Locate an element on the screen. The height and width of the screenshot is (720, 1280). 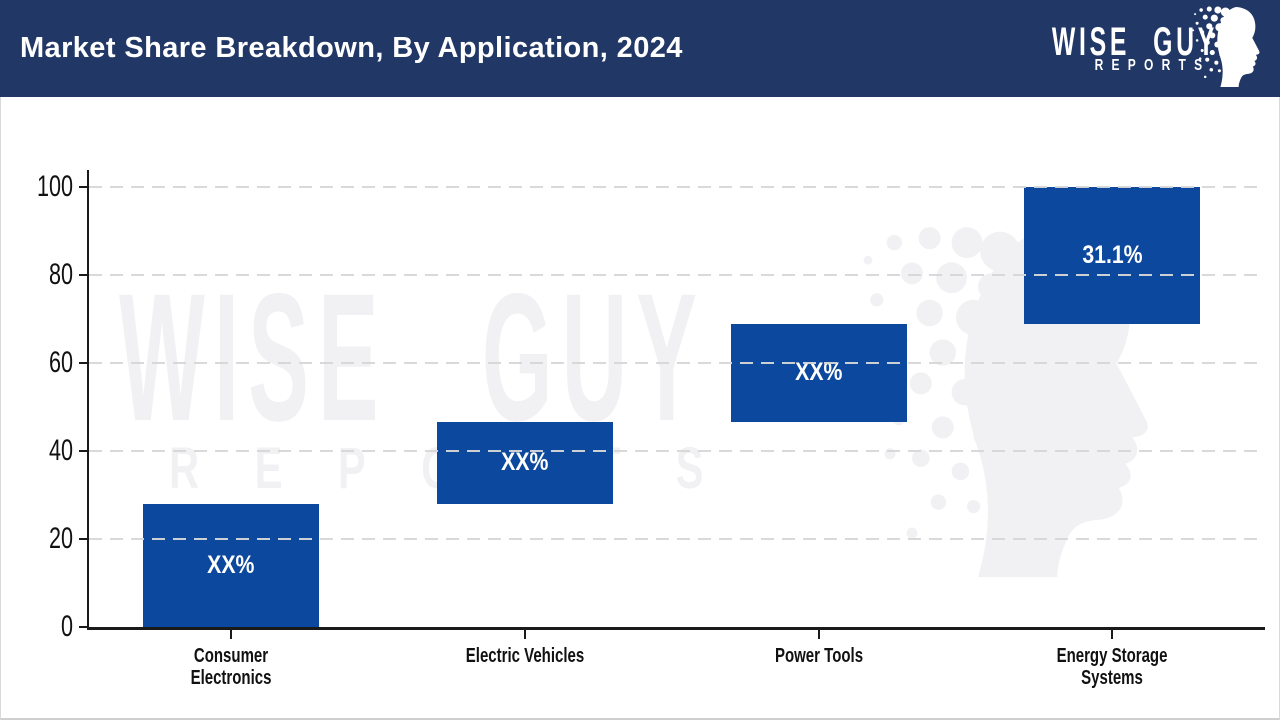
category-label-consumer-electronics: Consumer Electronics is located at coordinates (231, 667).